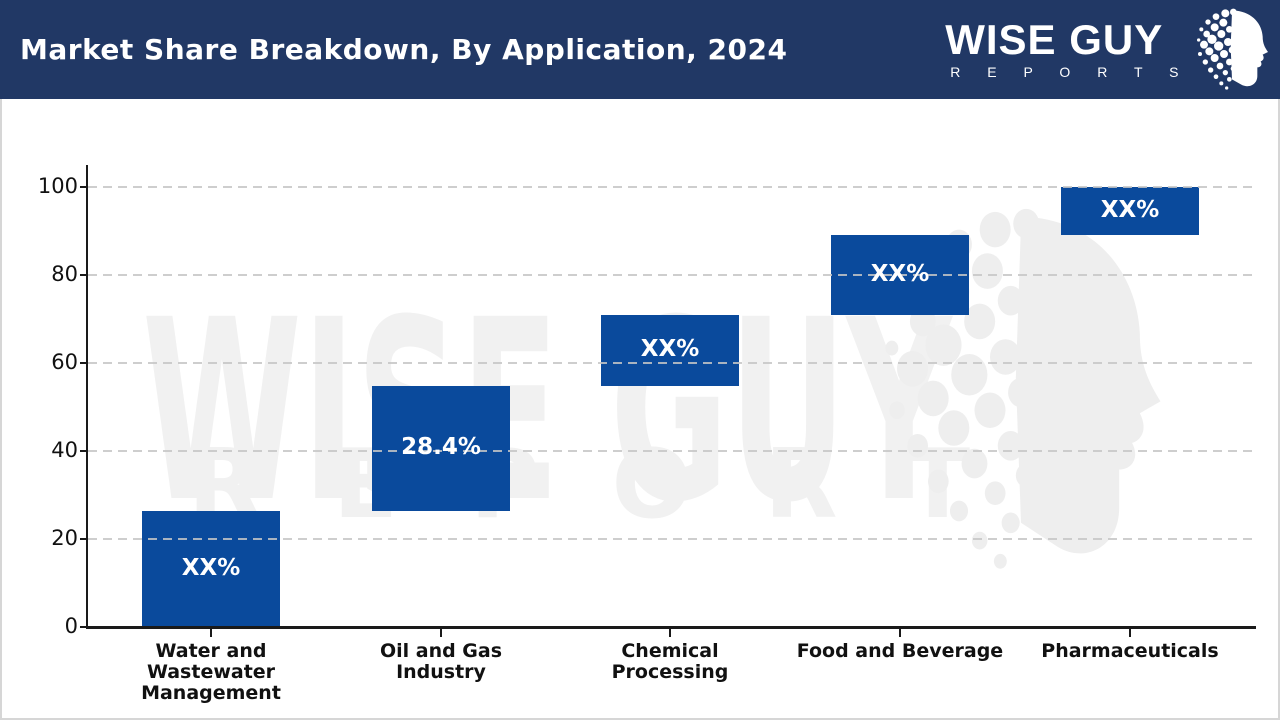 The image size is (1280, 720). I want to click on x-category-label-5: Pharmaceuticals, so click(1130, 651).